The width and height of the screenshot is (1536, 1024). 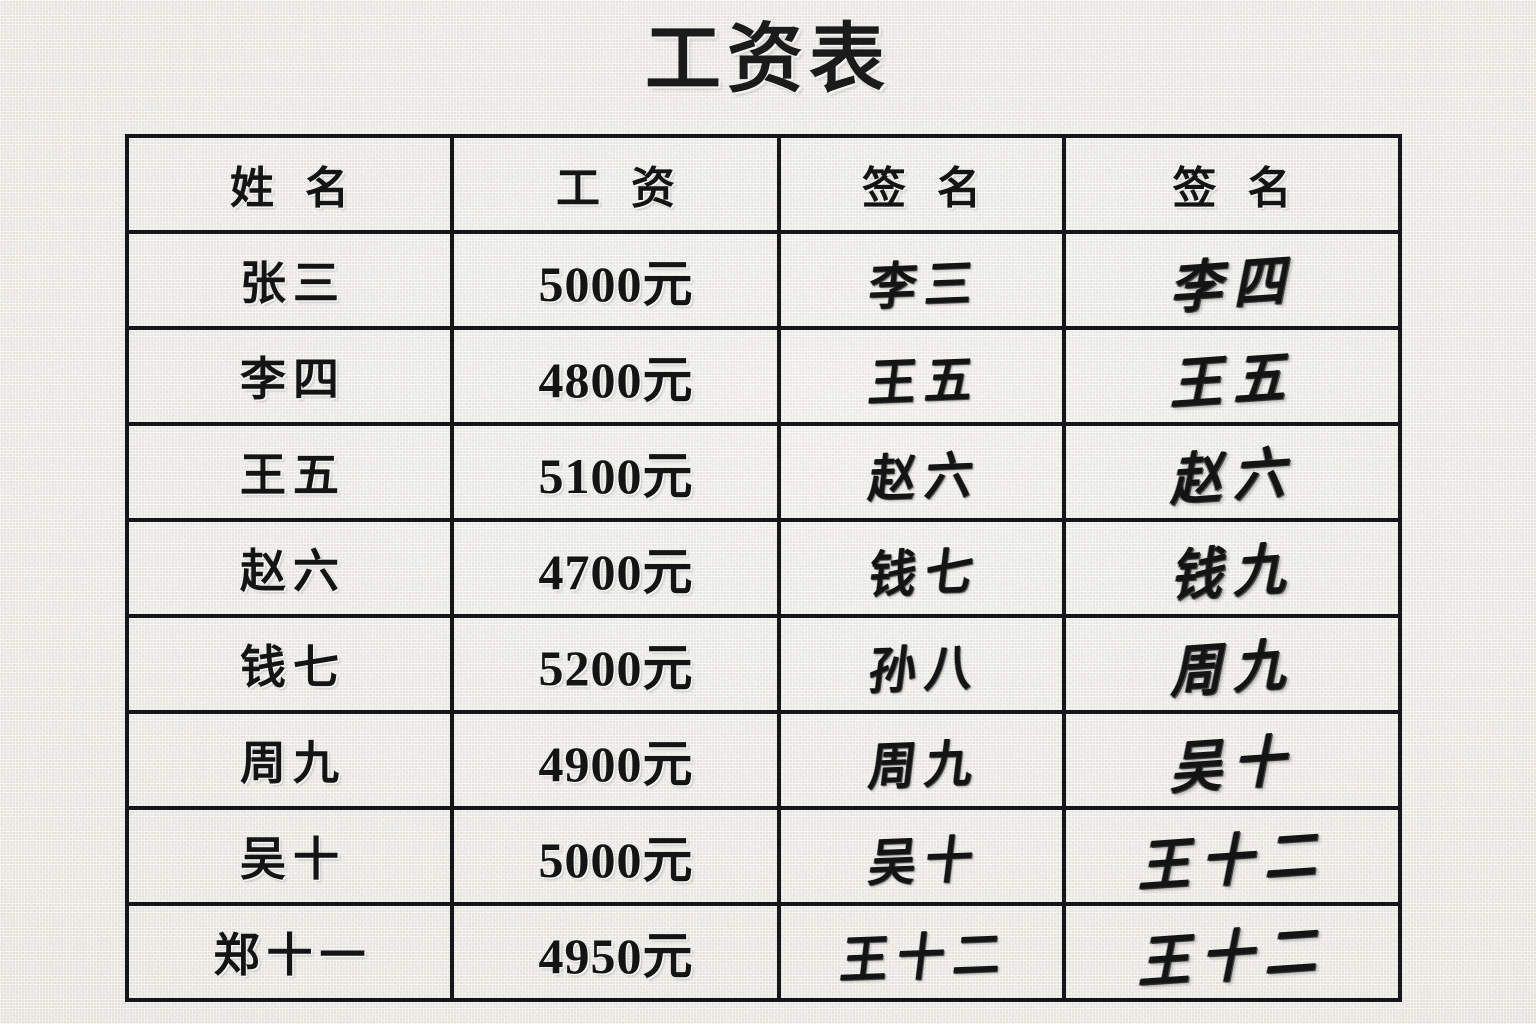 I want to click on table-row: 吴十 5000元 吴十 王十二, so click(x=763, y=856).